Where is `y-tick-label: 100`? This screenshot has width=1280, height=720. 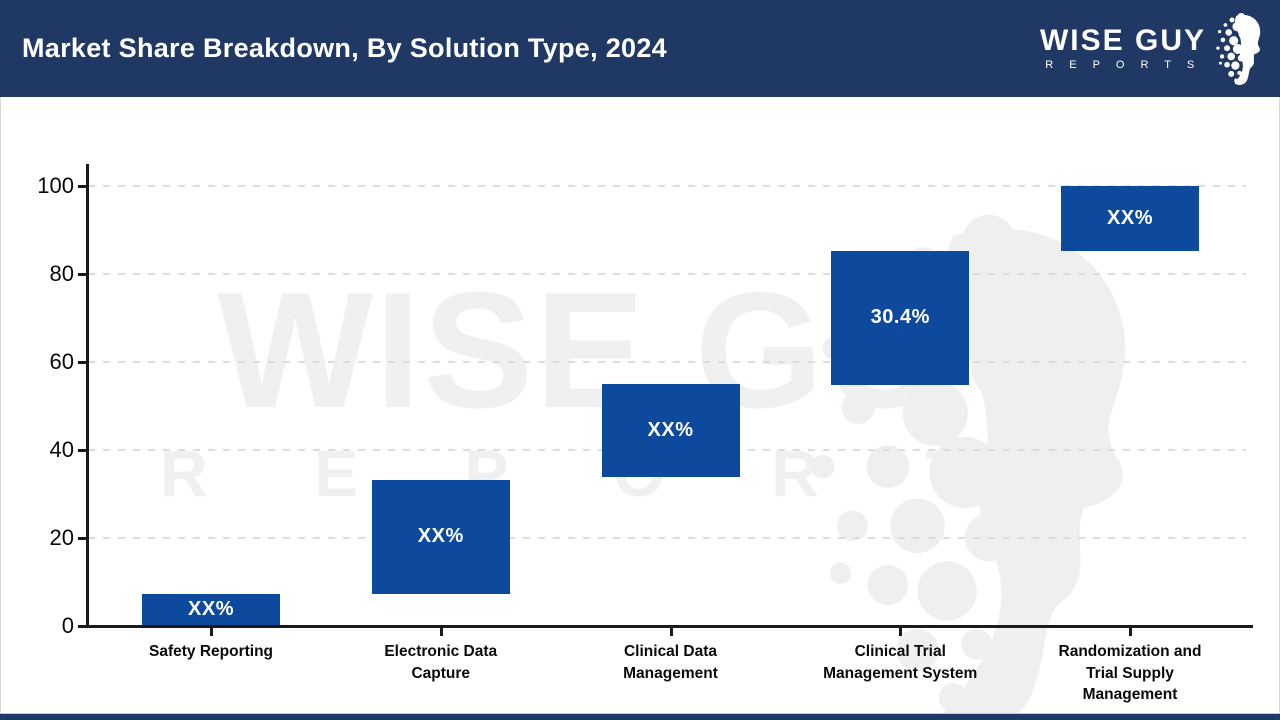 y-tick-label: 100 is located at coordinates (55, 185).